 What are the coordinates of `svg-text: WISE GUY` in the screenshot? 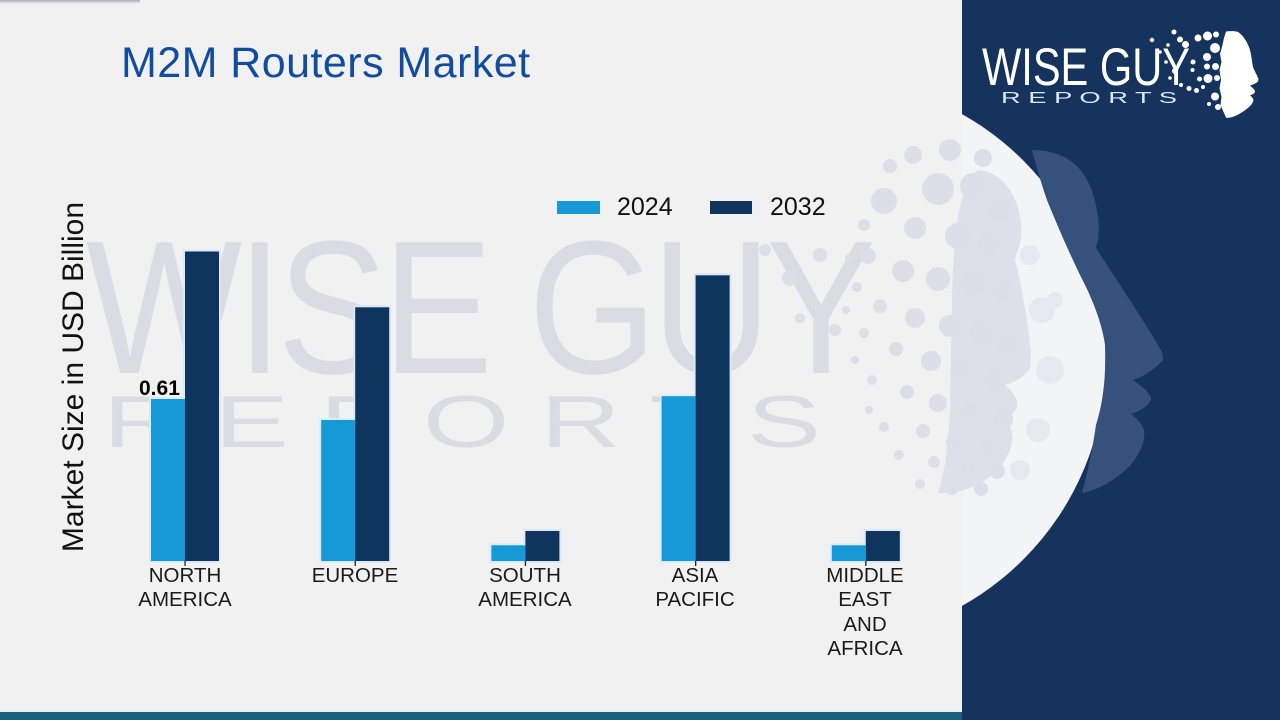 It's located at (1086, 67).